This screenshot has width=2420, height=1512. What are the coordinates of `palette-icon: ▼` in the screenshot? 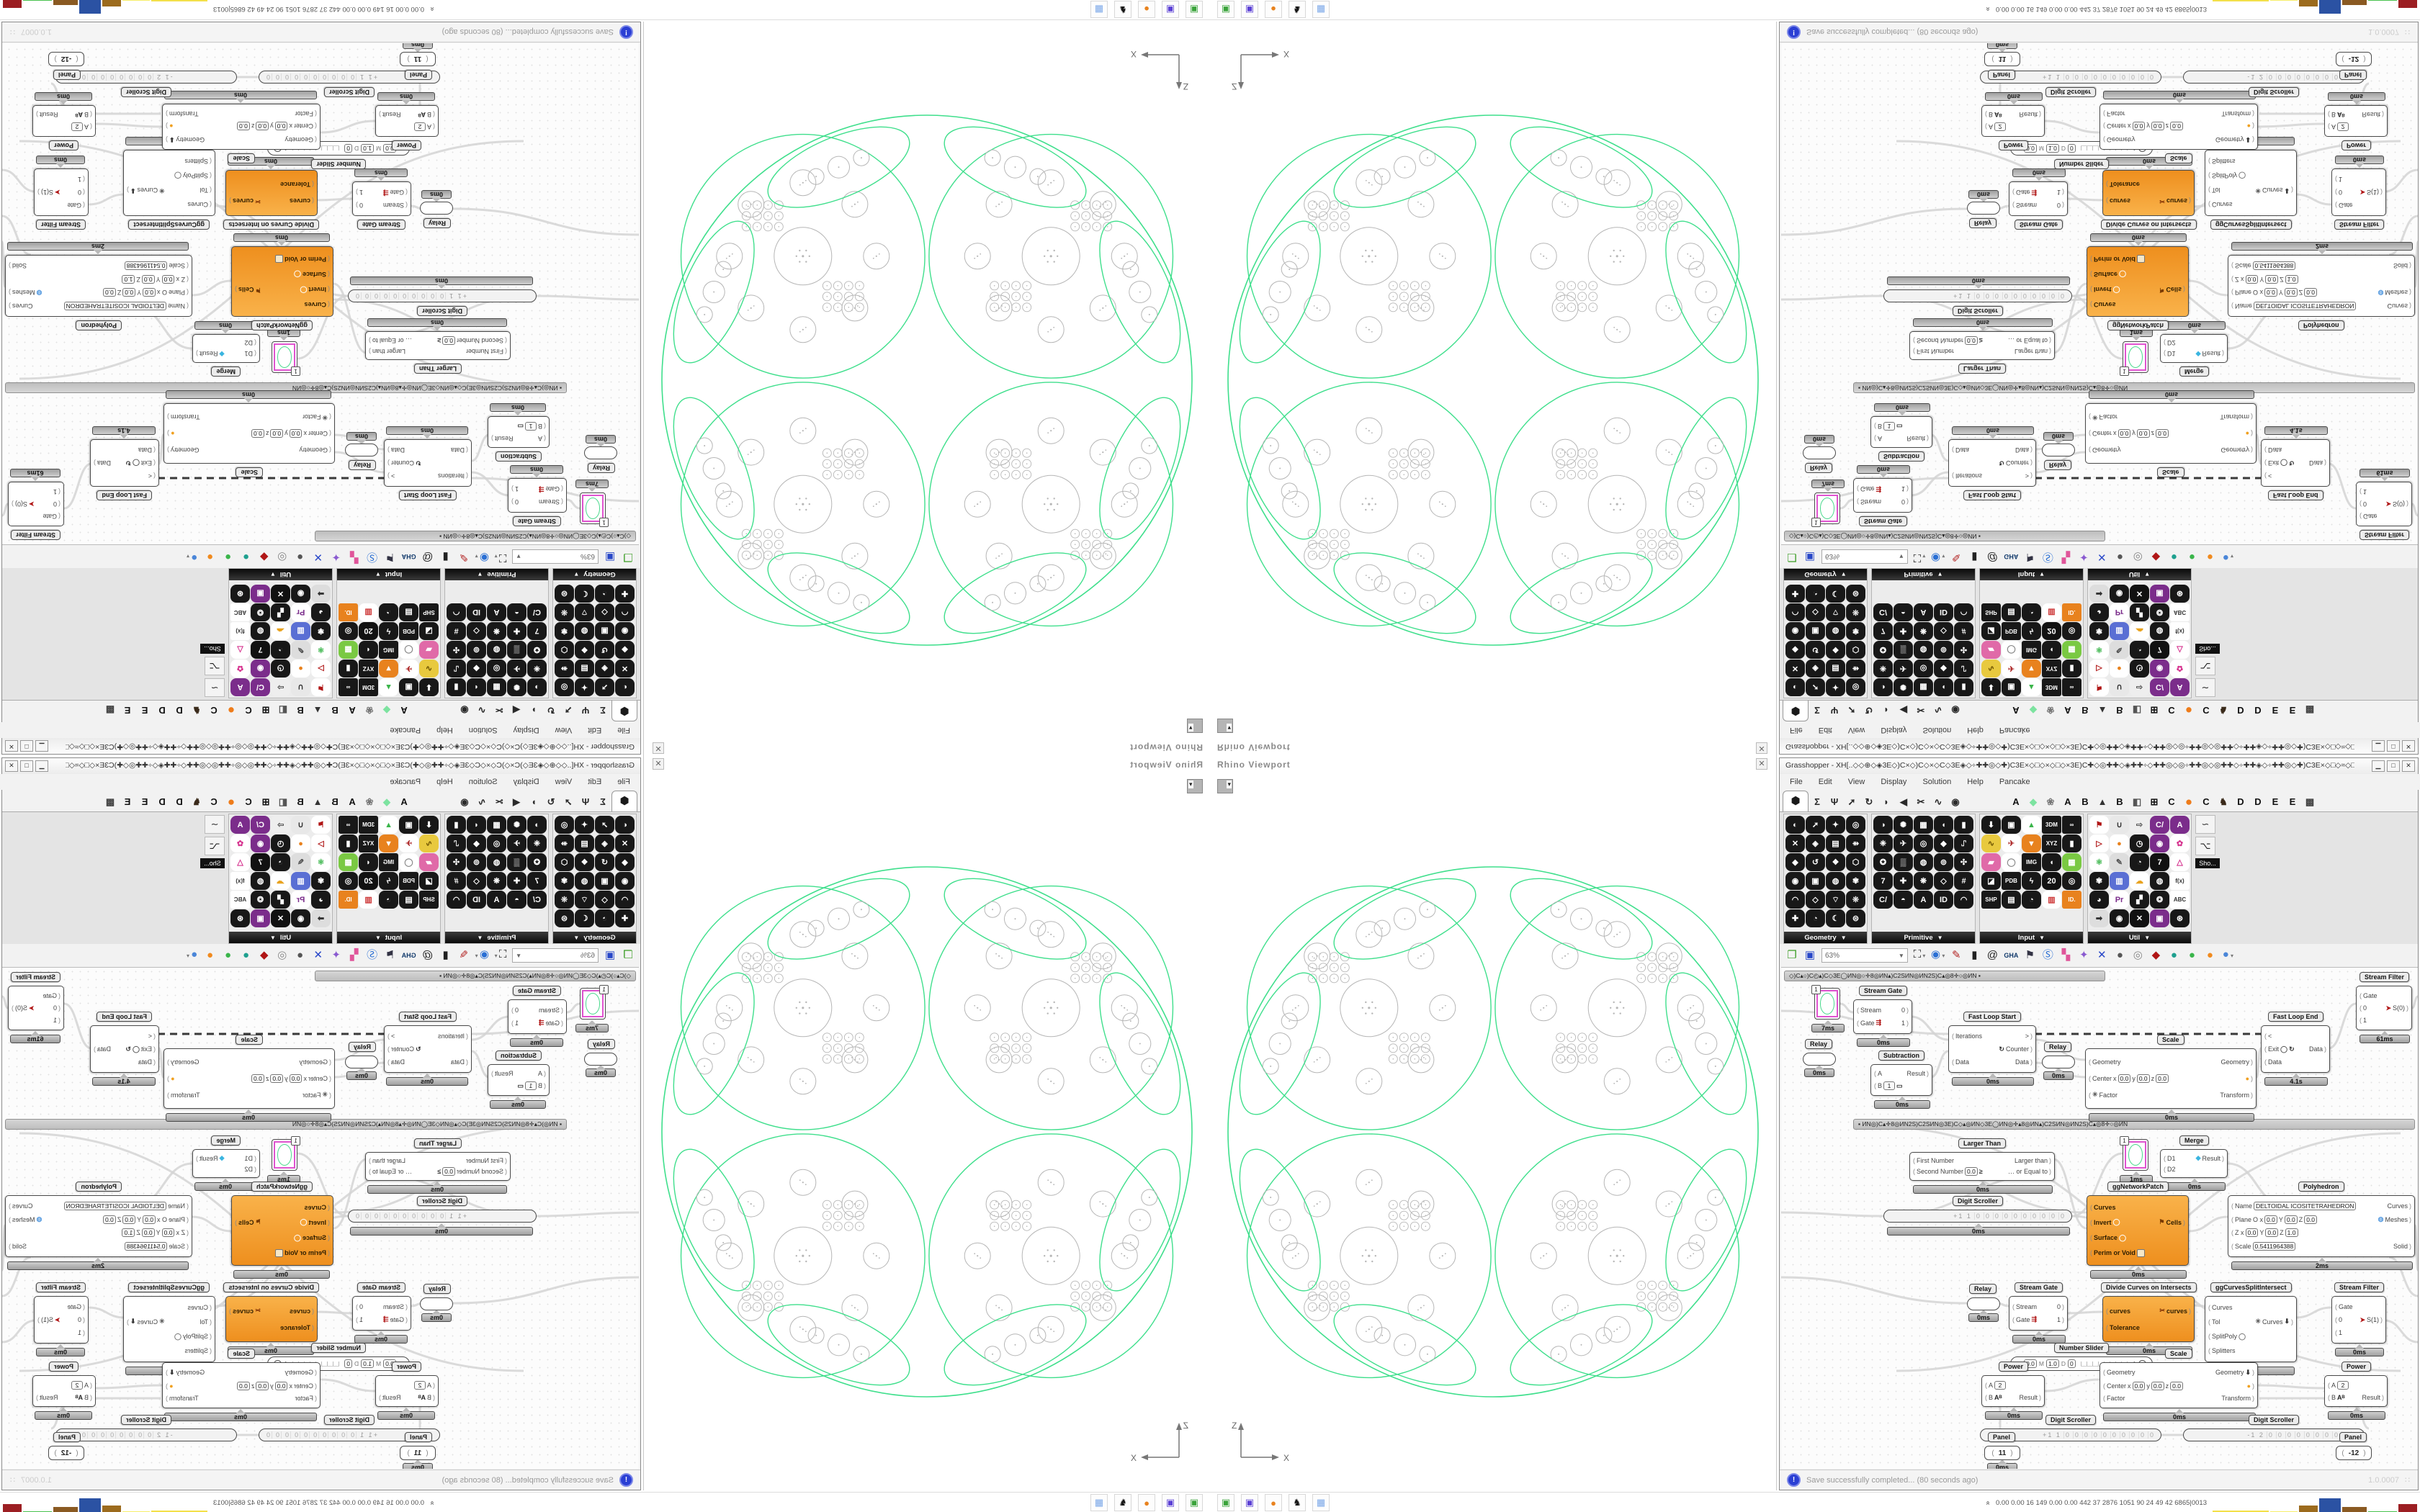 It's located at (2031, 669).